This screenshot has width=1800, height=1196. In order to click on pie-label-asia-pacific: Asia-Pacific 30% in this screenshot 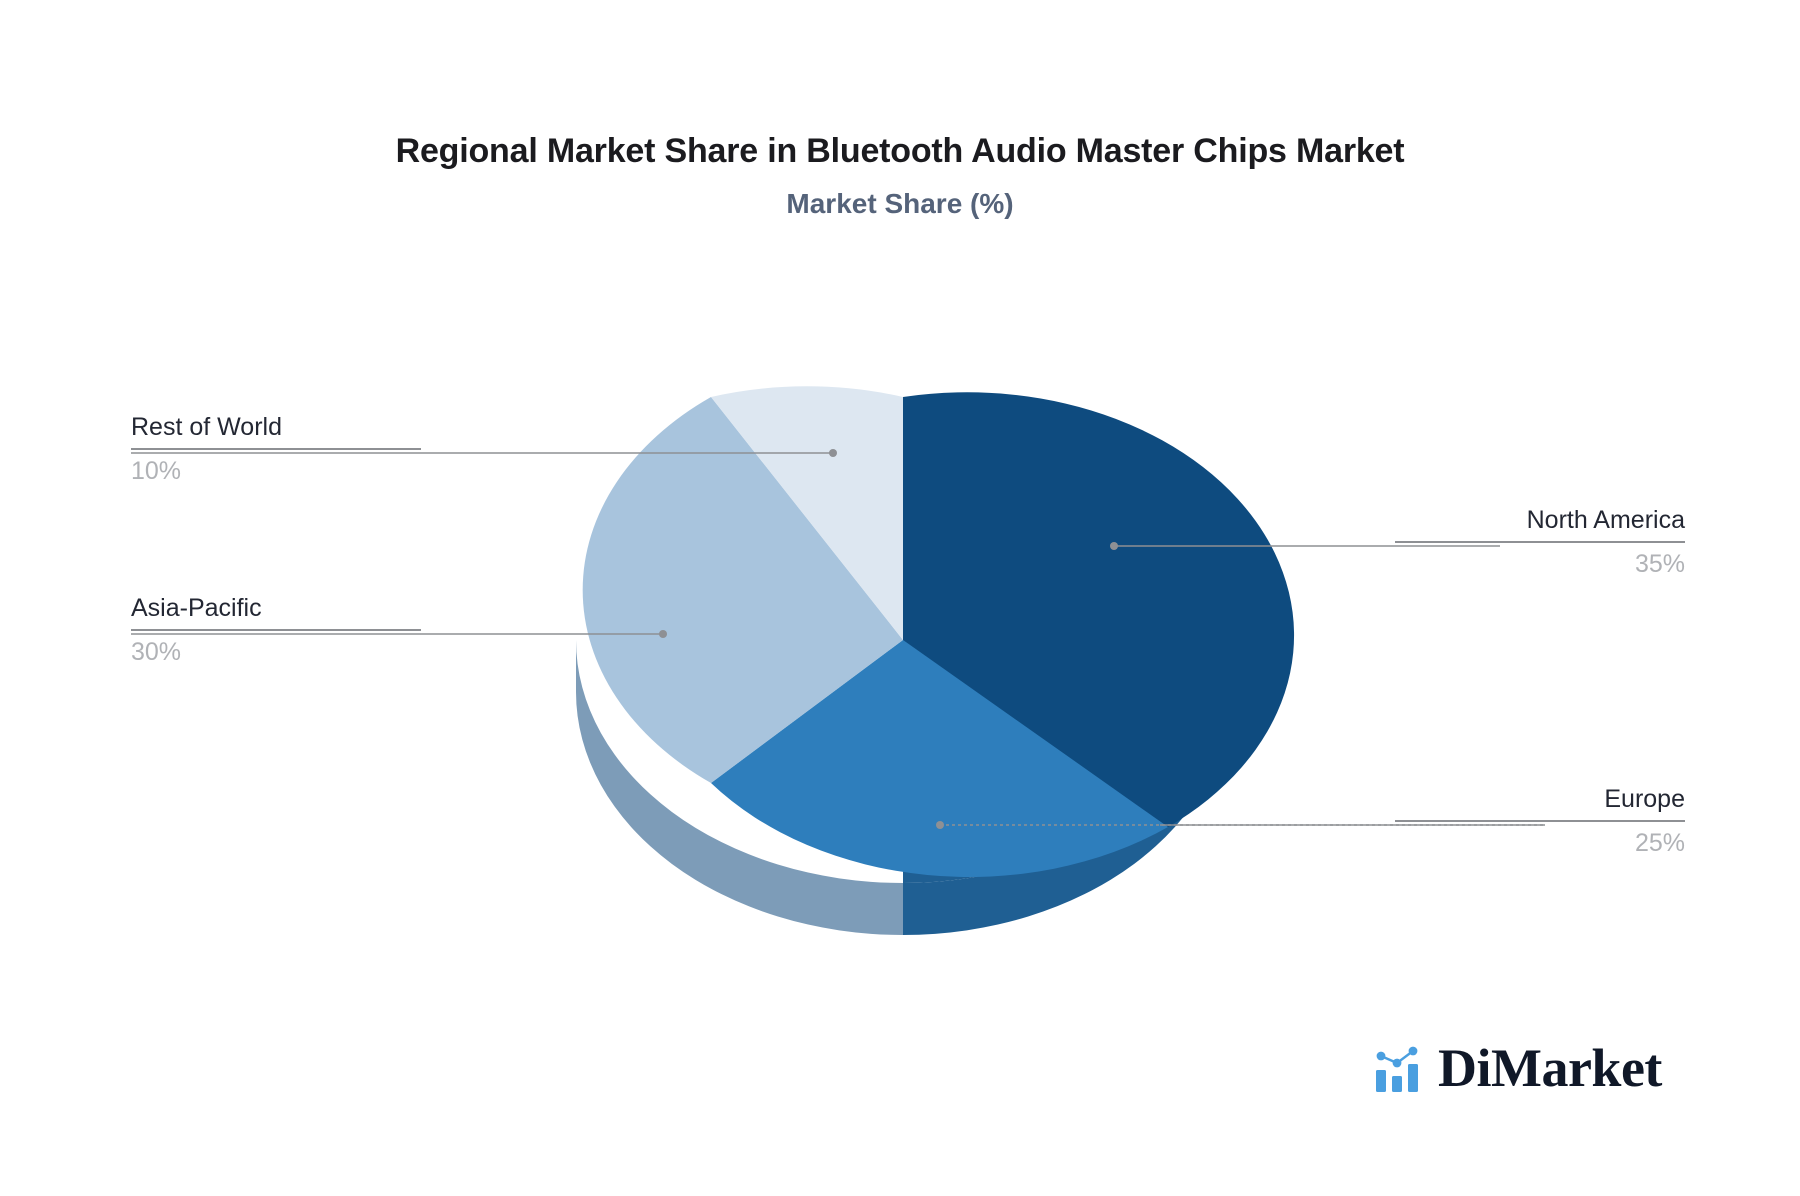, I will do `click(276, 630)`.